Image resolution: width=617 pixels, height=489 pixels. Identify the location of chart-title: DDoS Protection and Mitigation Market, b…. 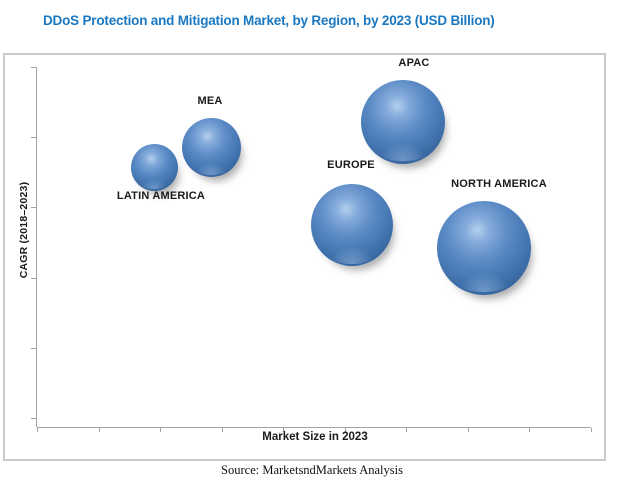
(269, 20).